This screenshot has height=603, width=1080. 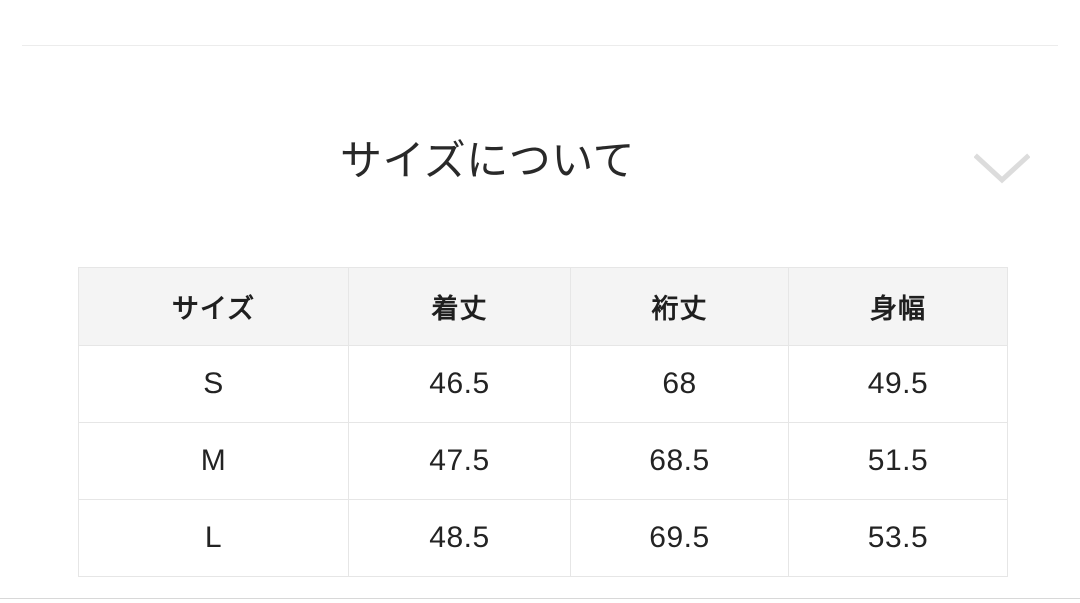 What do you see at coordinates (679, 538) in the screenshot?
I see `cell-sleeve: 69.5` at bounding box center [679, 538].